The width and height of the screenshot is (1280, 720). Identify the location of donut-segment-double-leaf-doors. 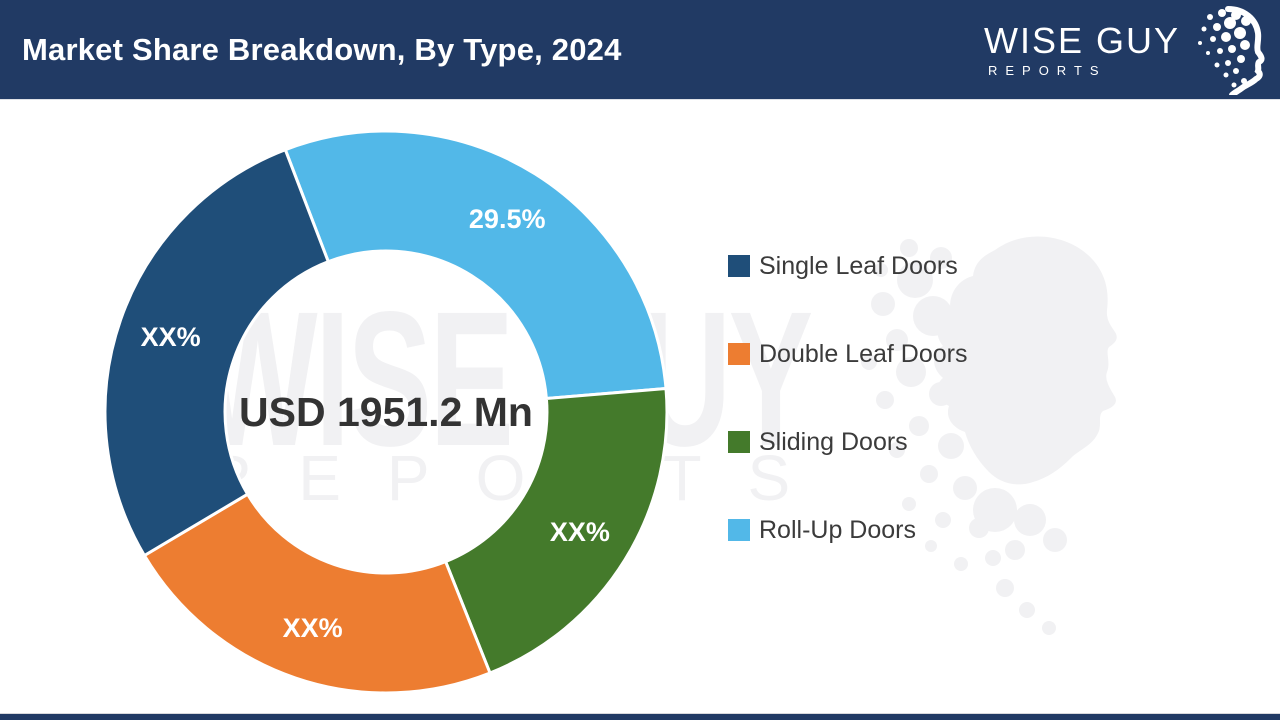
(317, 593).